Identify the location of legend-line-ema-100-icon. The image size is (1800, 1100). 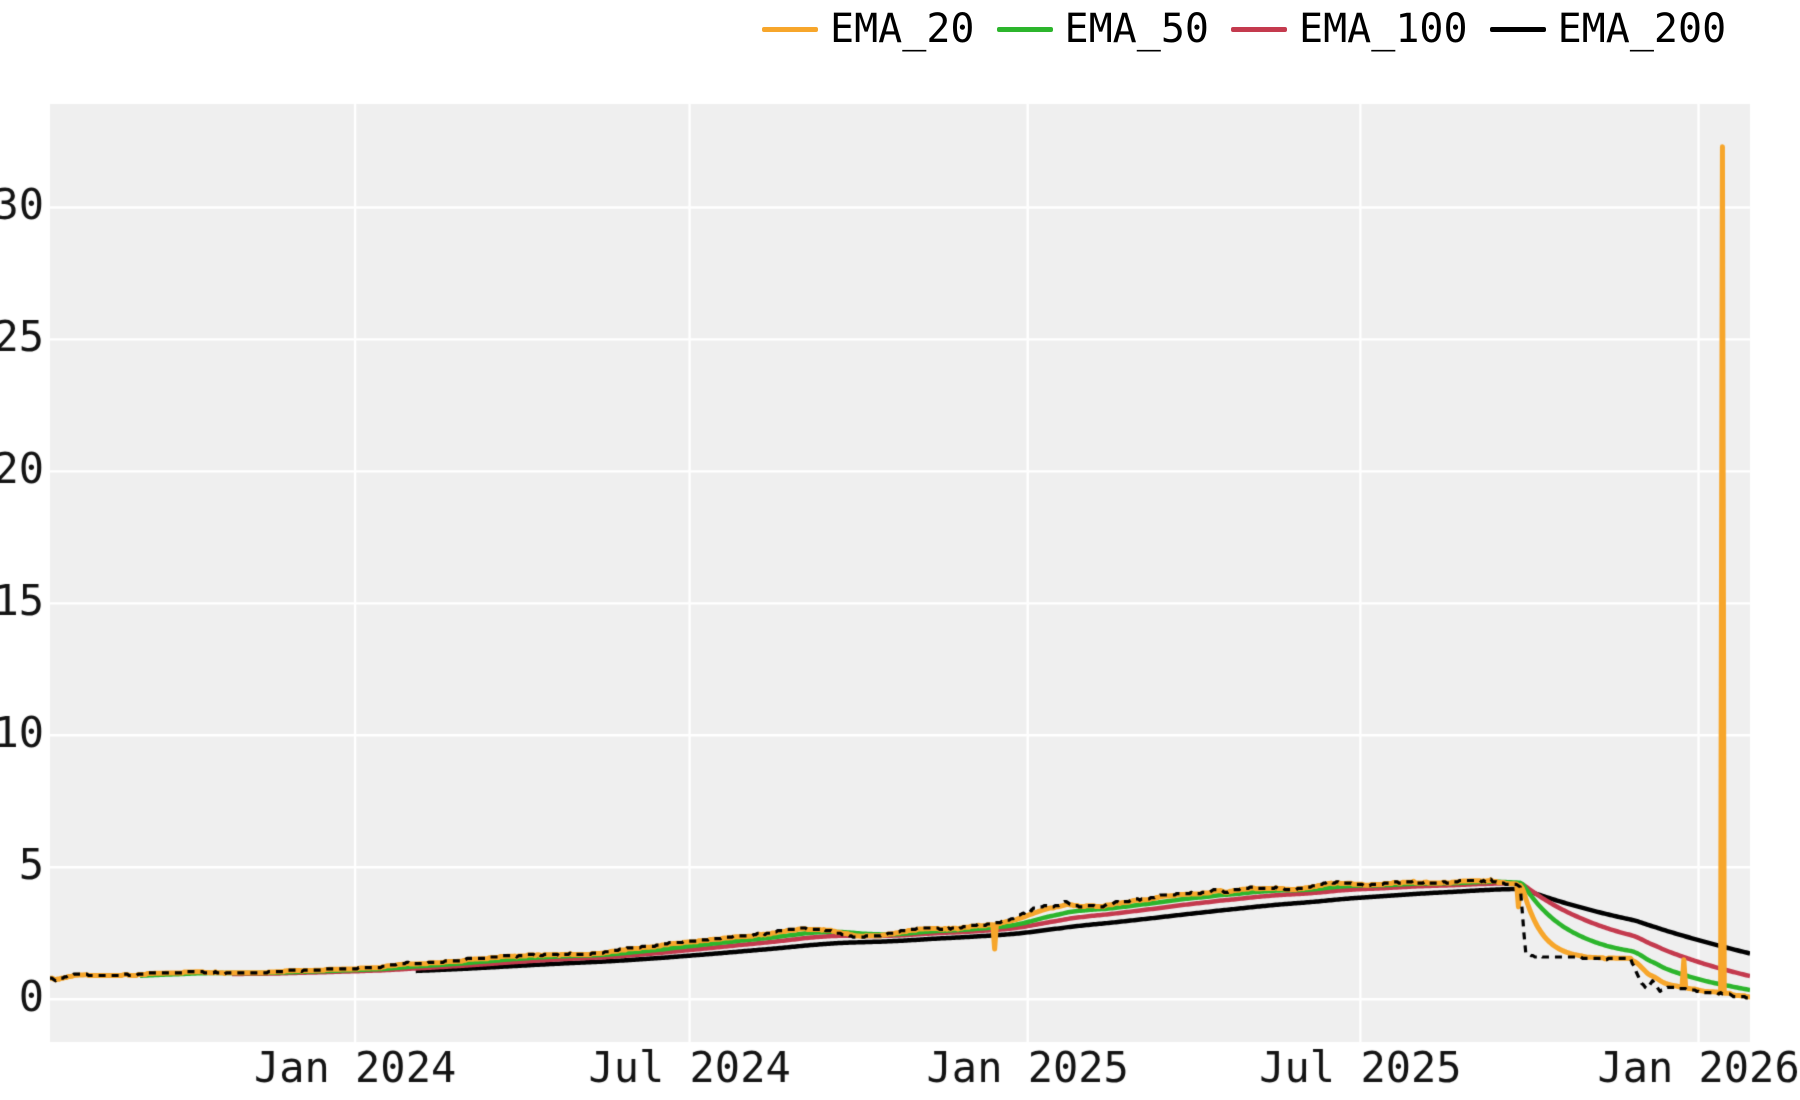
(1259, 29).